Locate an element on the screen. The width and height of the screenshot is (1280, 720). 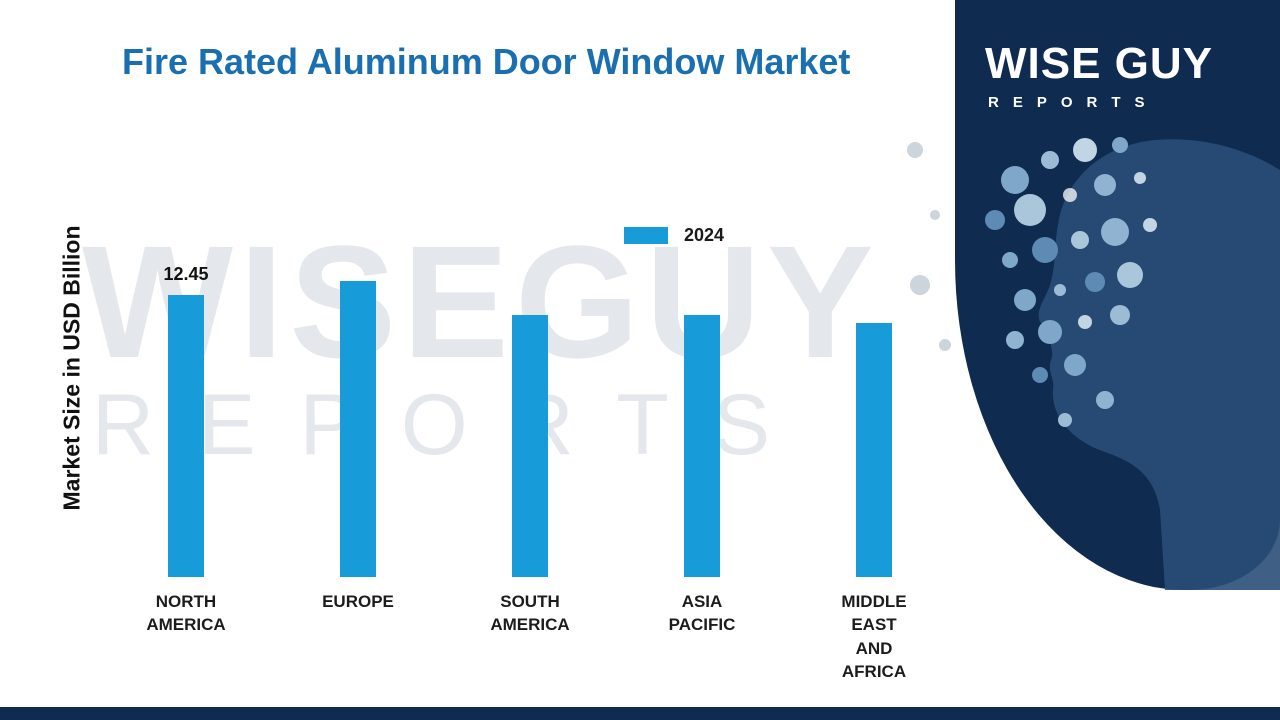
x-tick-label-north-america: NORTH AMERICA is located at coordinates (186, 613).